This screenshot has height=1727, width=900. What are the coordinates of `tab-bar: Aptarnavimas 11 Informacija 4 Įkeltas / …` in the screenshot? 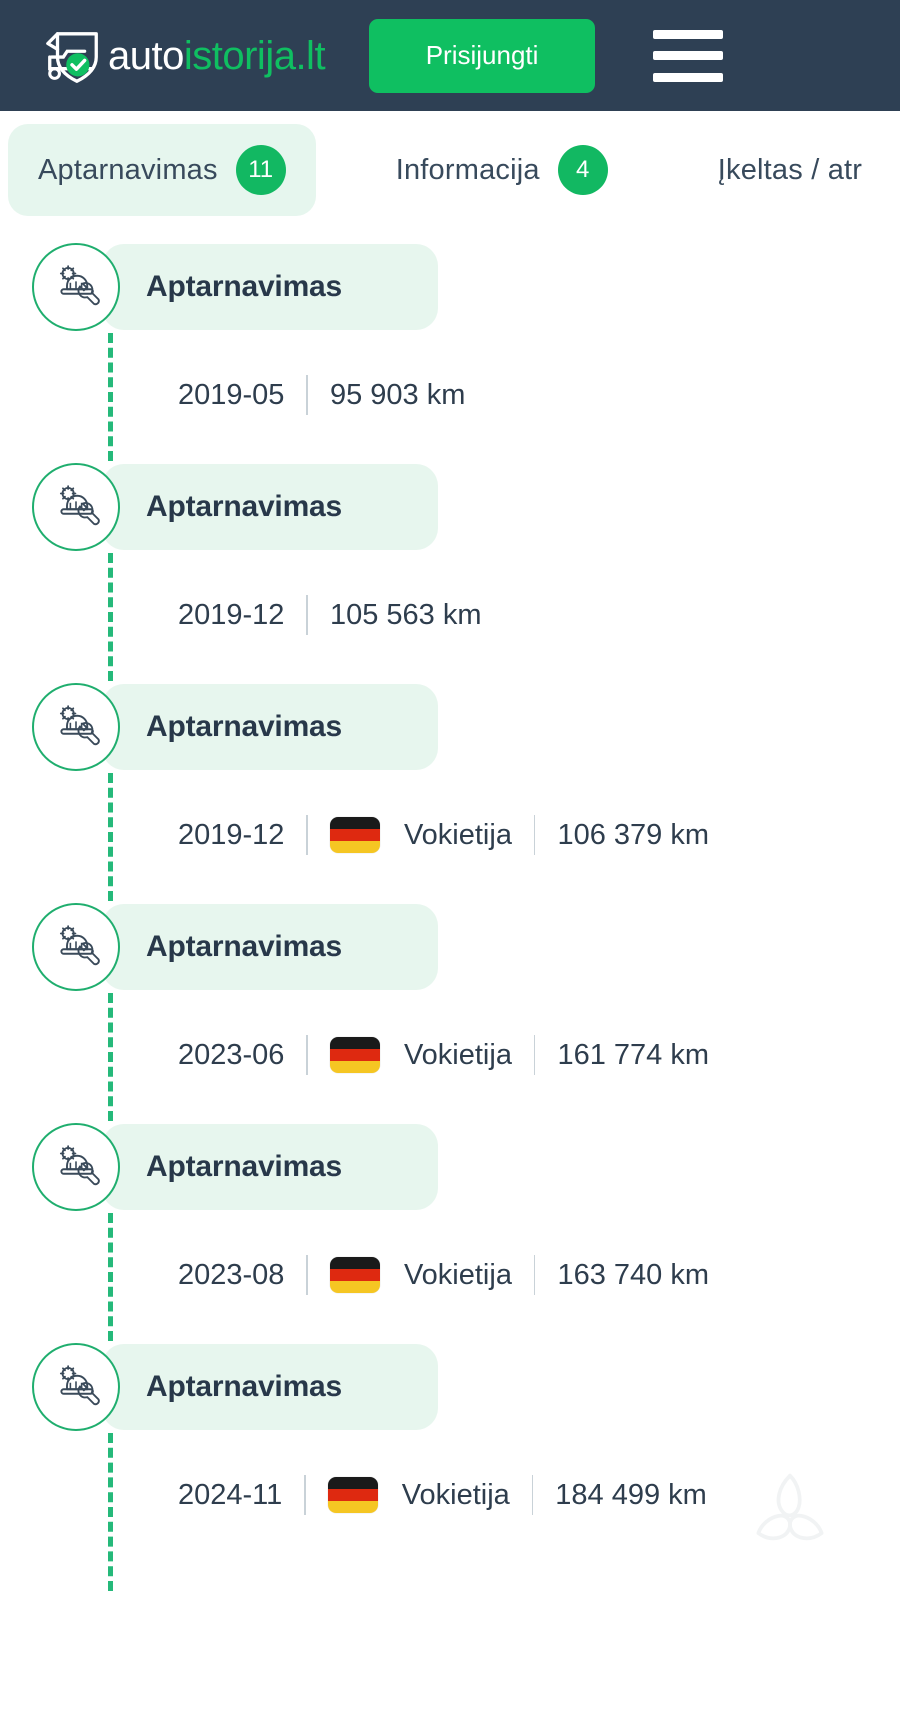 It's located at (450, 170).